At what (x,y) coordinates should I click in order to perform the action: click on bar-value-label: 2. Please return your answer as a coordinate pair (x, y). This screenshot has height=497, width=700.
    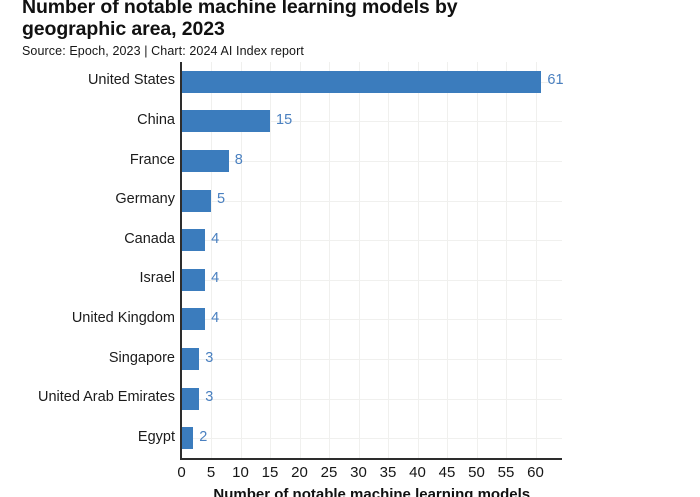
    Looking at the image, I should click on (203, 436).